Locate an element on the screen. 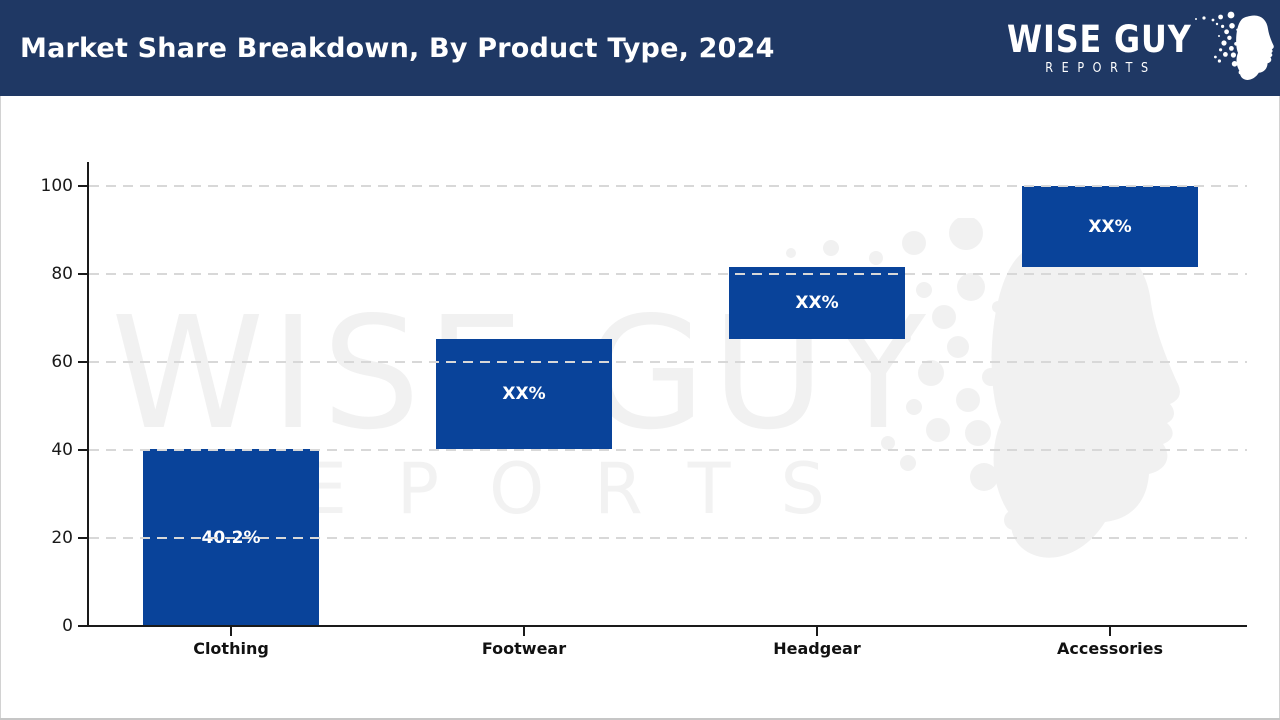 The width and height of the screenshot is (1280, 720). x-axis-tick-clothing is located at coordinates (231, 631).